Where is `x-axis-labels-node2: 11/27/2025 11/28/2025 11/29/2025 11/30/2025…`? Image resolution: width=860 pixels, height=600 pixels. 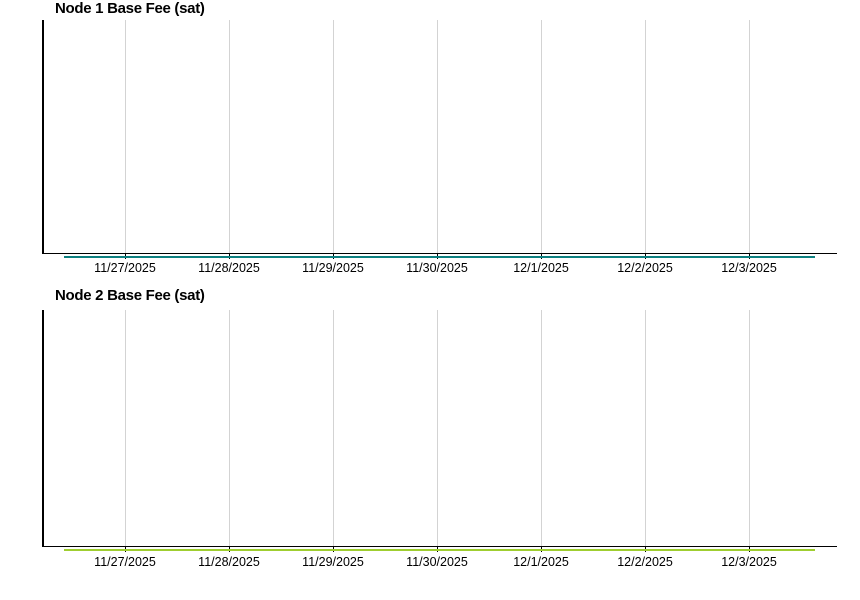 x-axis-labels-node2: 11/27/2025 11/28/2025 11/29/2025 11/30/2025… is located at coordinates (430, 563).